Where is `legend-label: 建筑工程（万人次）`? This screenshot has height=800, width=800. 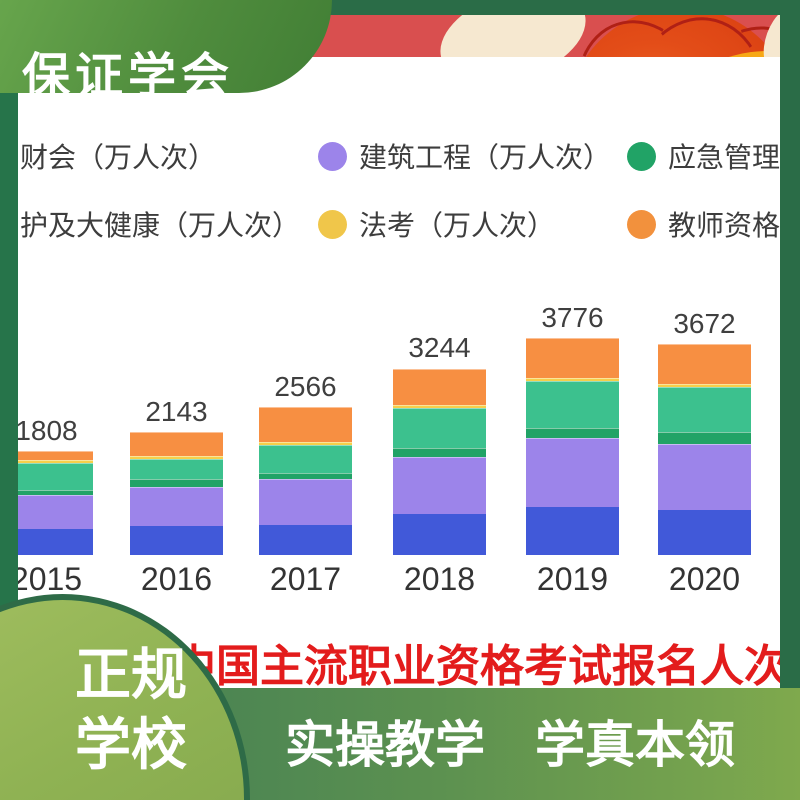
legend-label: 建筑工程（万人次） is located at coordinates (485, 157).